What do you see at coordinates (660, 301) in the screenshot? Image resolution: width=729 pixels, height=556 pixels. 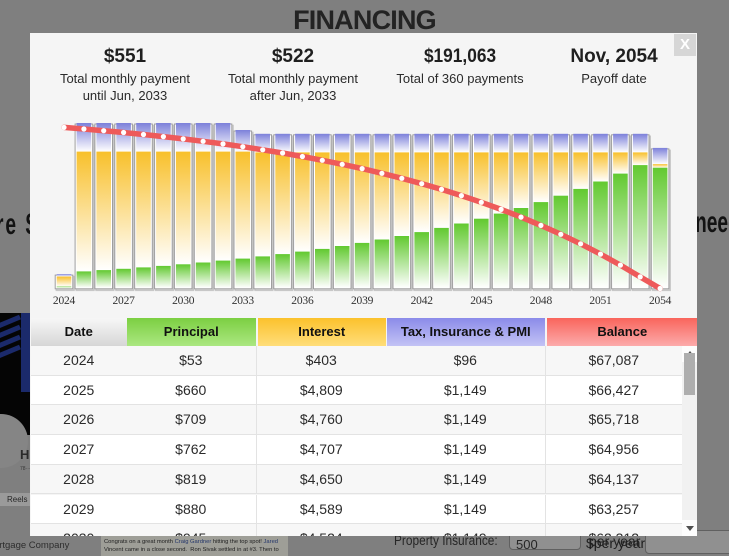 I see `svg-text: 2054` at bounding box center [660, 301].